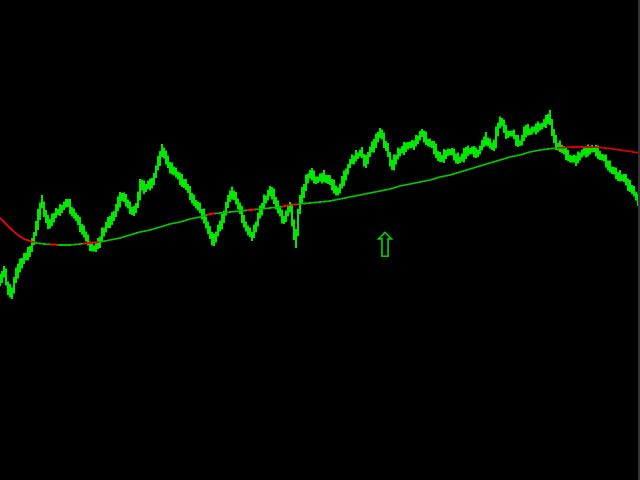 The image size is (640, 480). What do you see at coordinates (174, 224) in the screenshot?
I see `ma-red-dashes` at bounding box center [174, 224].